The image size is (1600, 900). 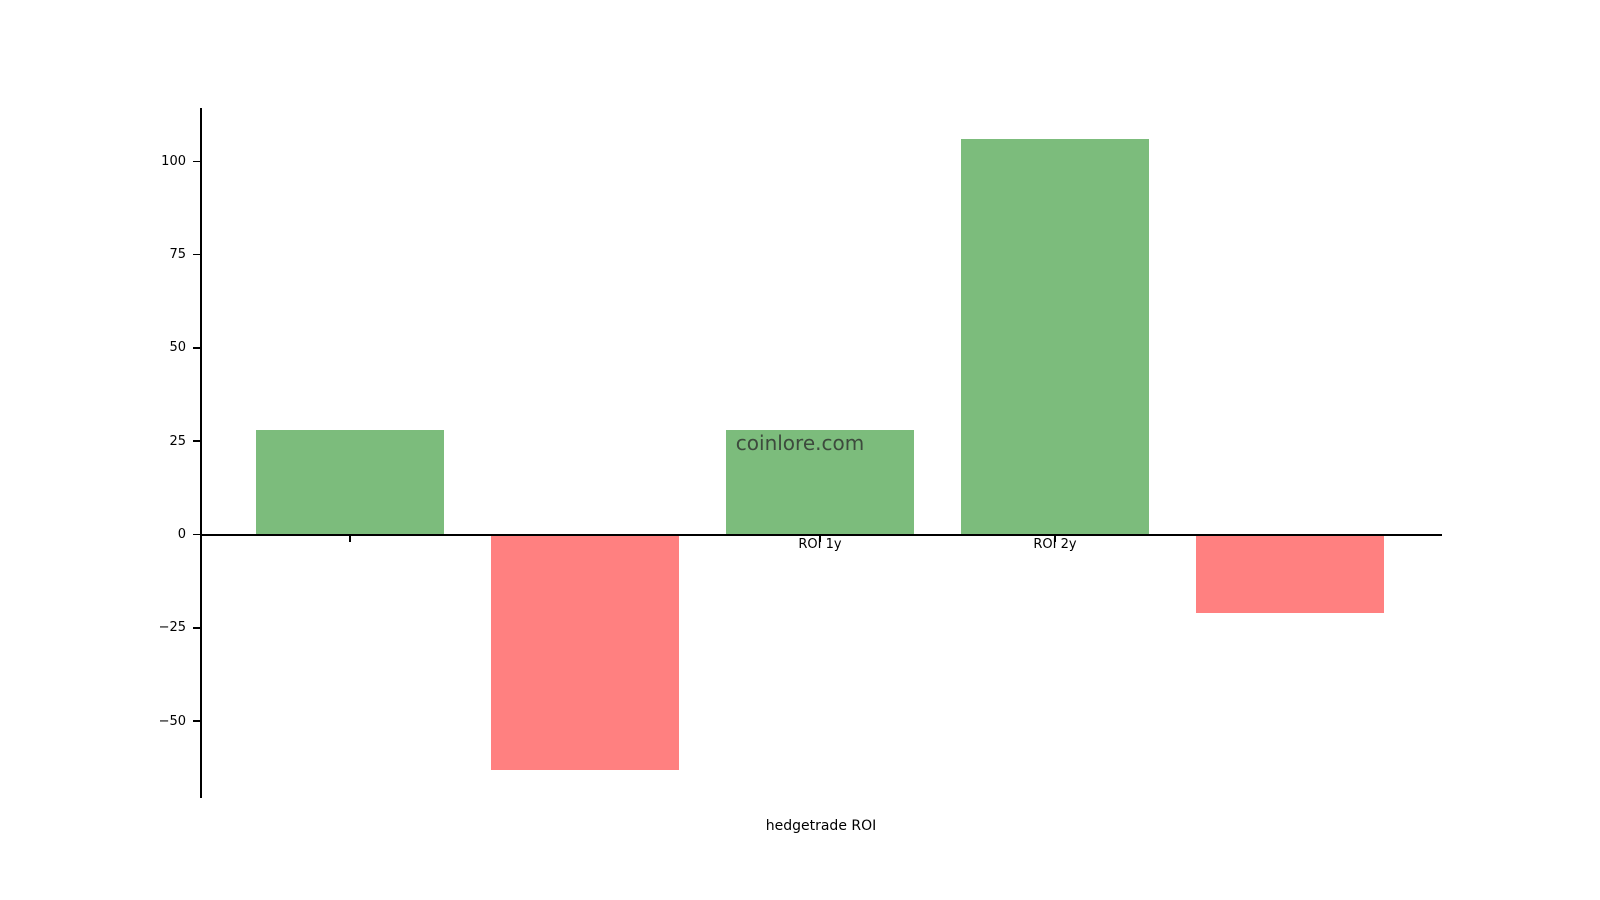 What do you see at coordinates (820, 544) in the screenshot?
I see `x-axis-tick-label: ROI 1y` at bounding box center [820, 544].